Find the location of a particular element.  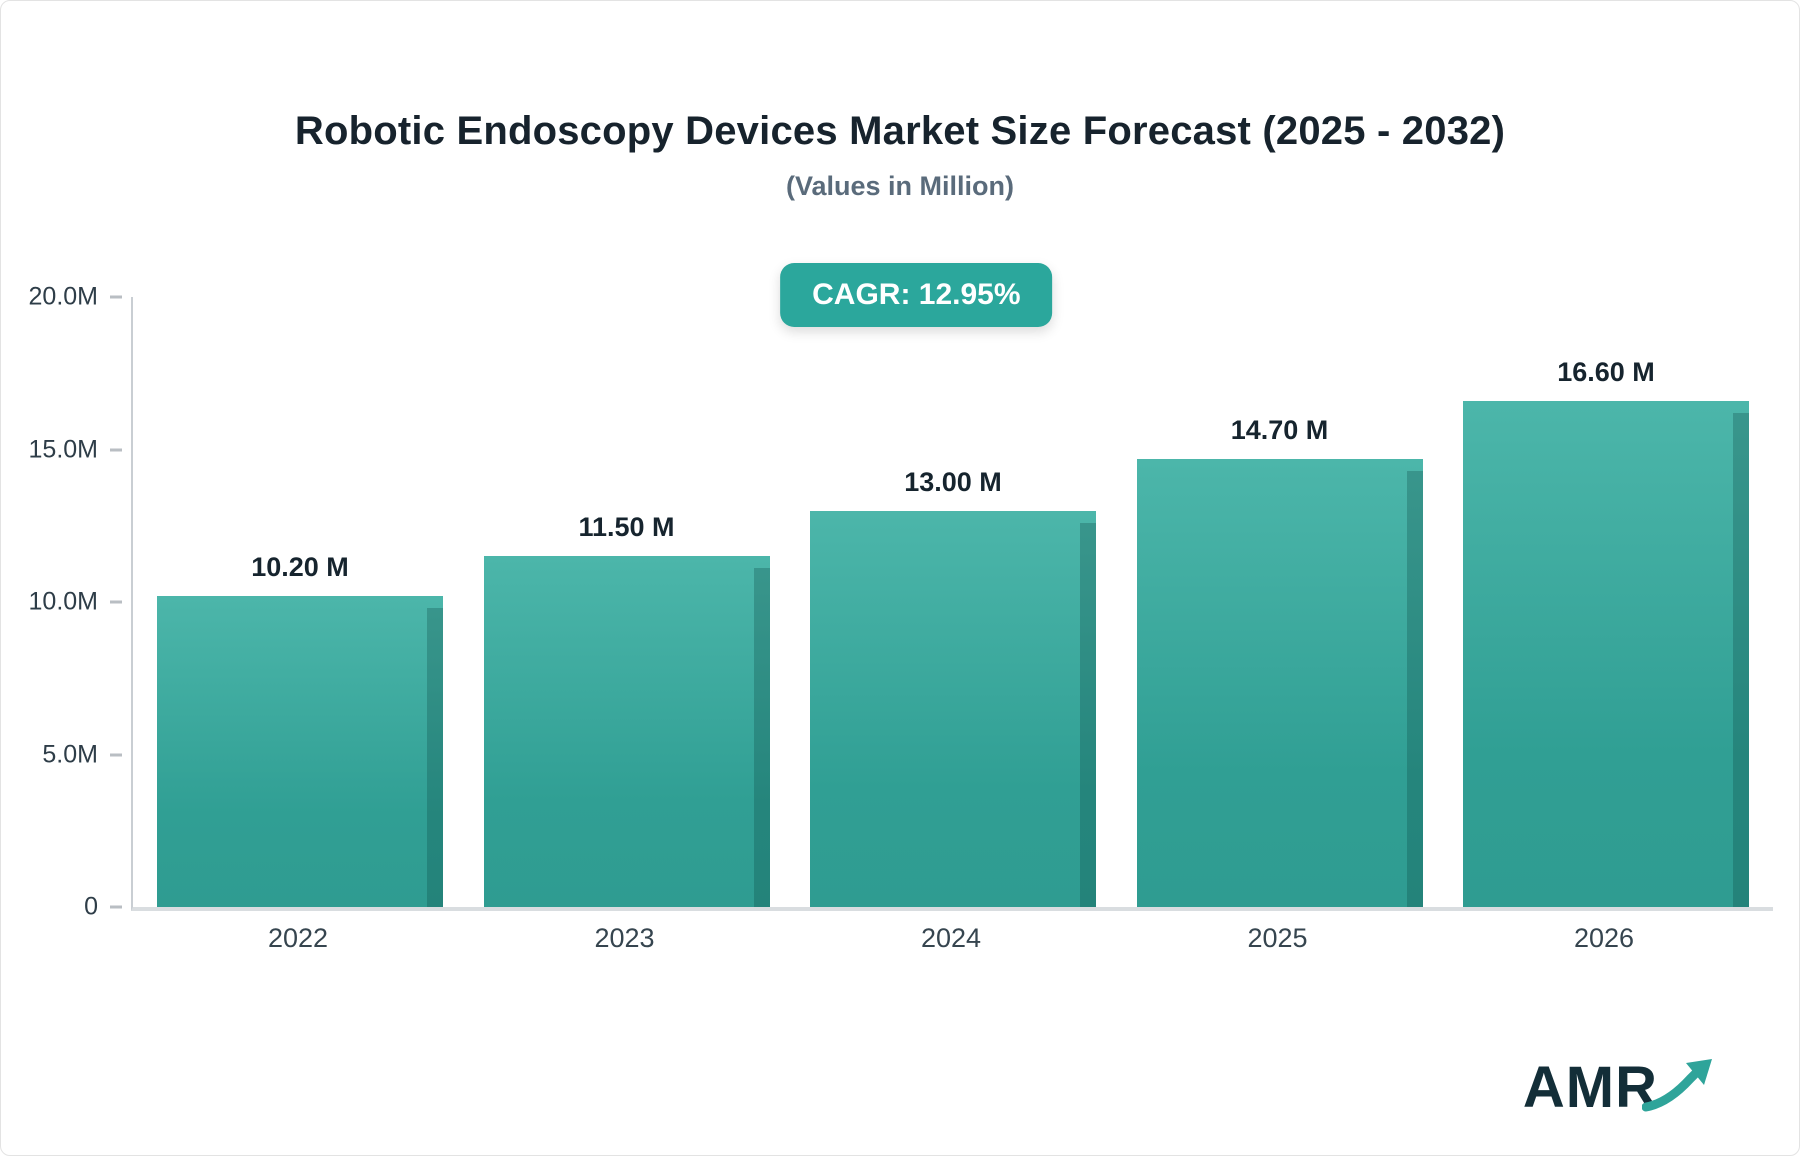

y-tick: 5.0M is located at coordinates (84, 754).